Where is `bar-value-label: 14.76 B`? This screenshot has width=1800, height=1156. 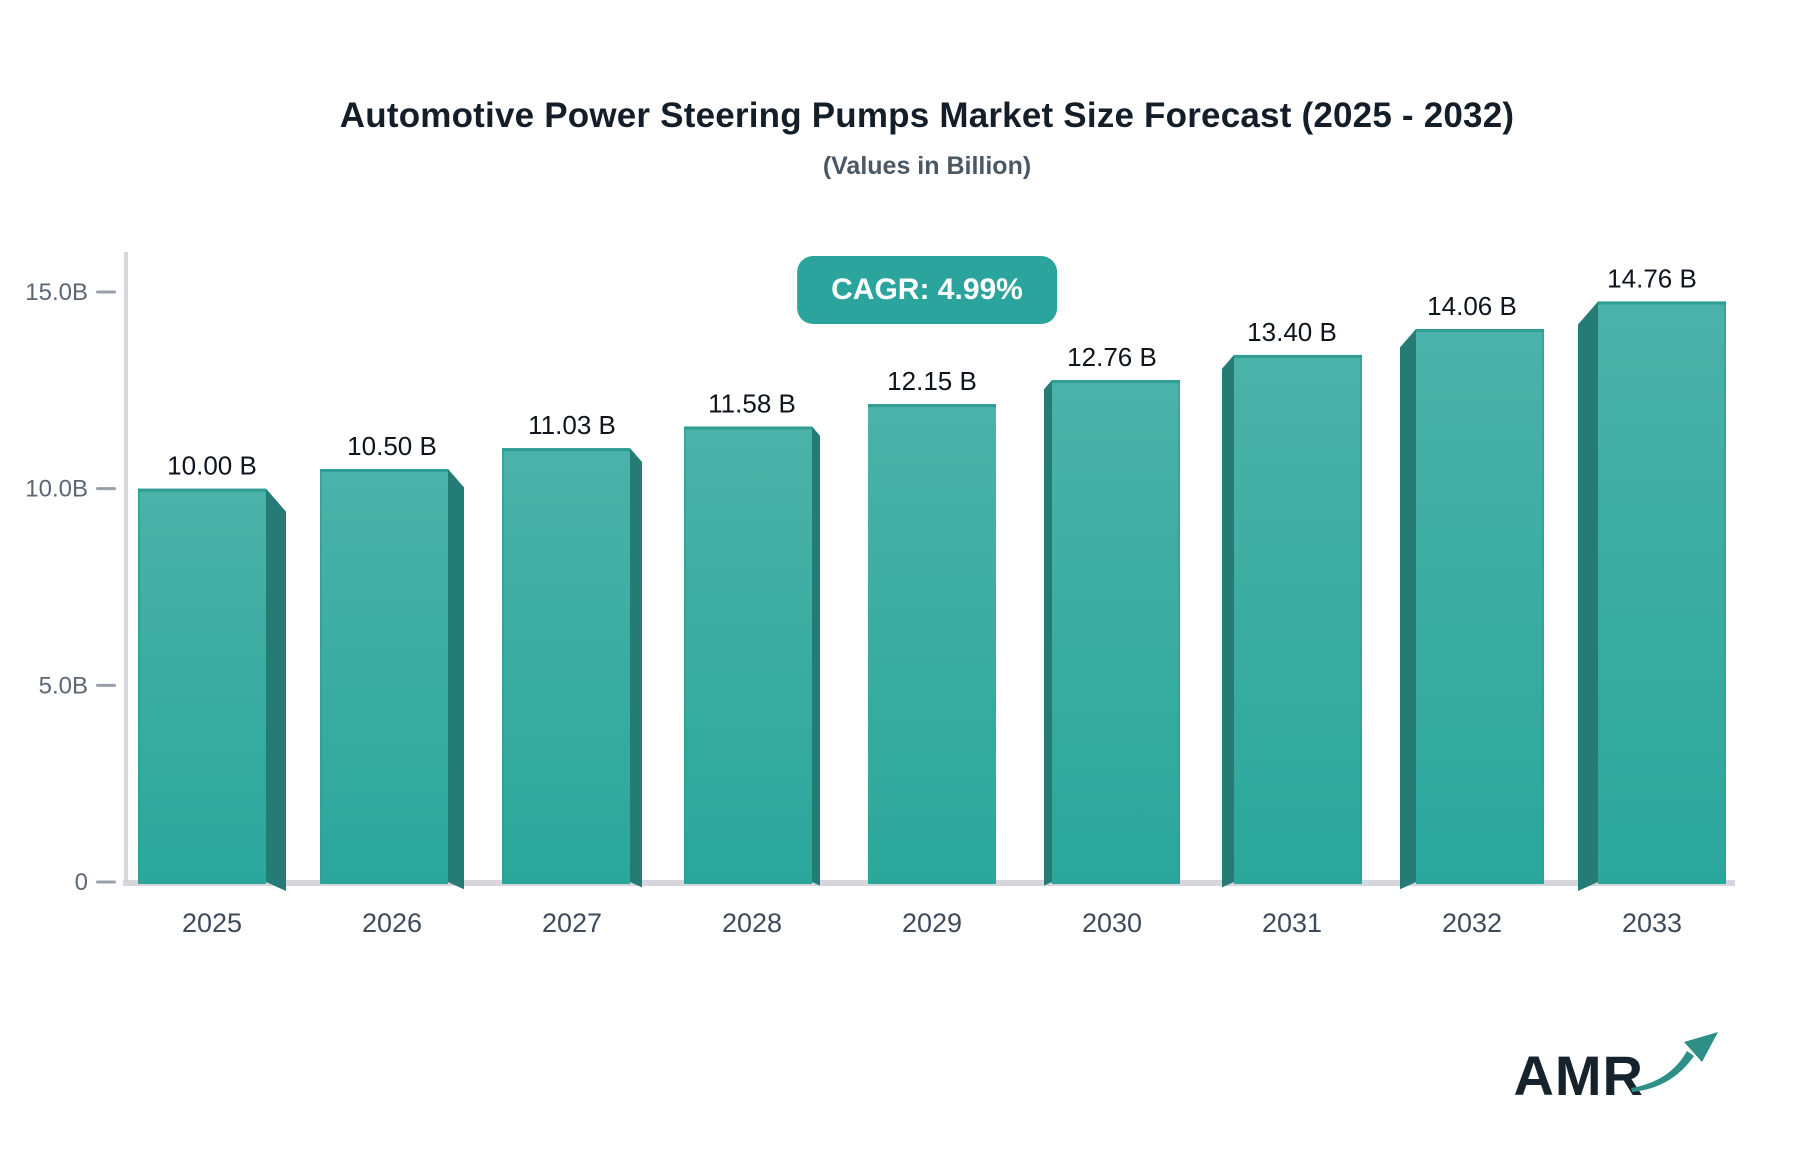
bar-value-label: 14.76 B is located at coordinates (1652, 278).